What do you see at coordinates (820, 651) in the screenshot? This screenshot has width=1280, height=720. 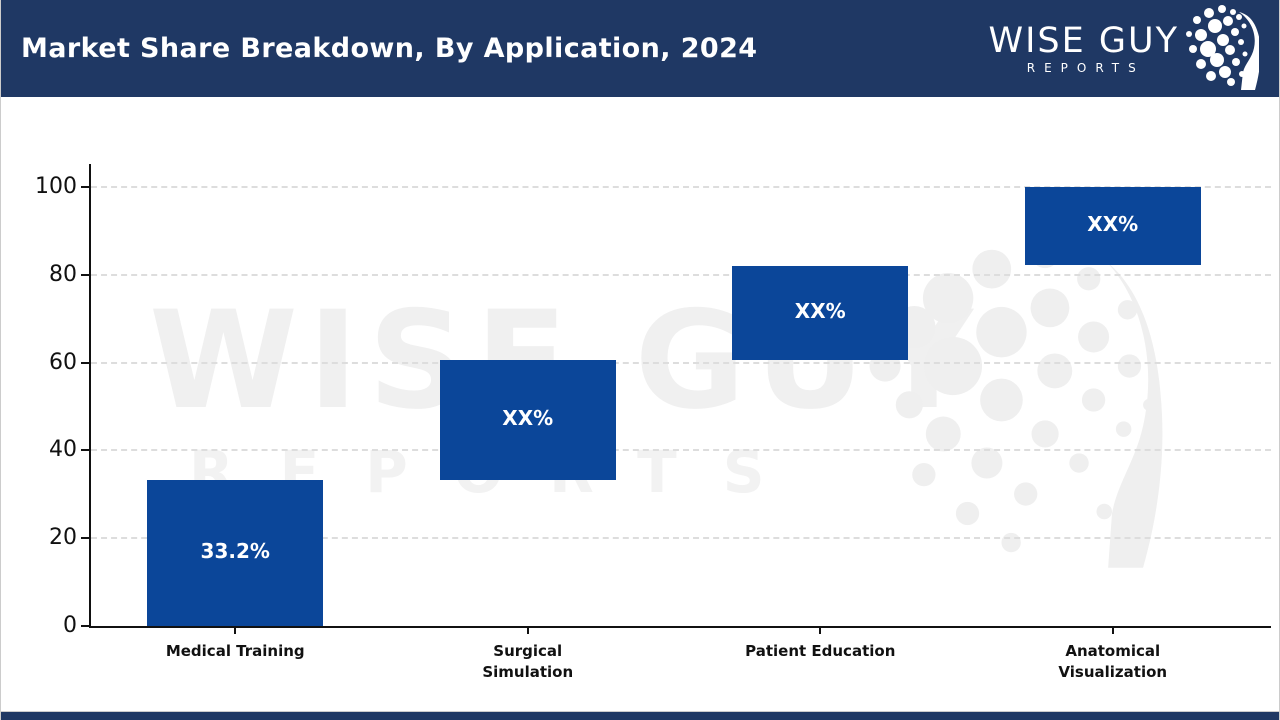 I see `x-axis-category-label: Patient Education` at bounding box center [820, 651].